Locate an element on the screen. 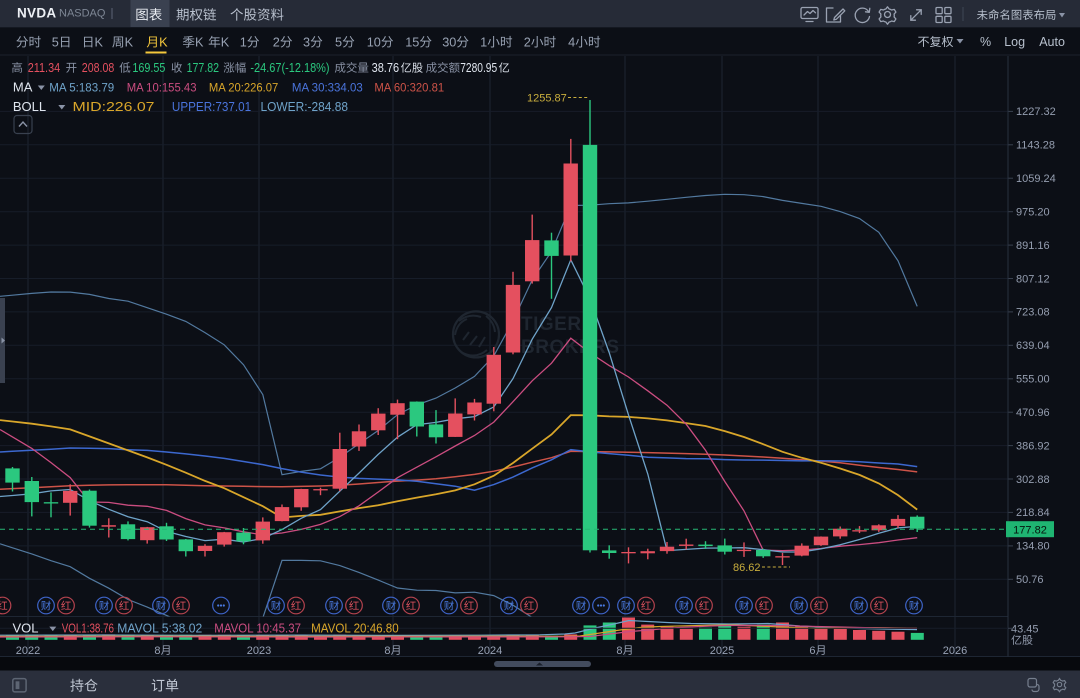 The width and height of the screenshot is (1080, 698). svg-text: MA 30:334.03 is located at coordinates (327, 88).